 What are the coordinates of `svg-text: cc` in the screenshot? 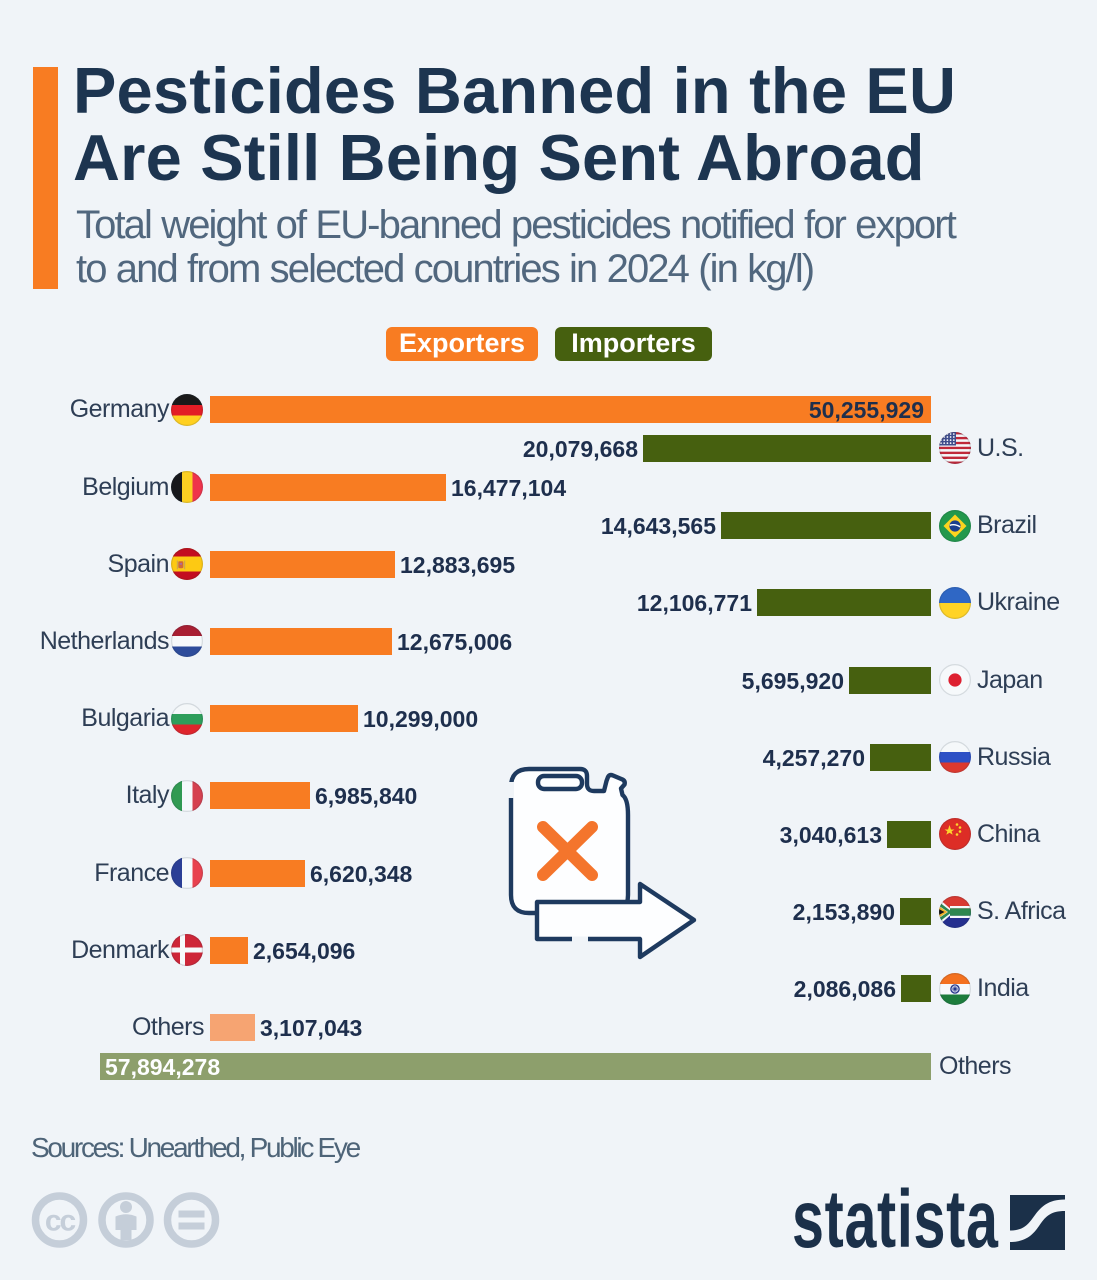 It's located at (60, 1221).